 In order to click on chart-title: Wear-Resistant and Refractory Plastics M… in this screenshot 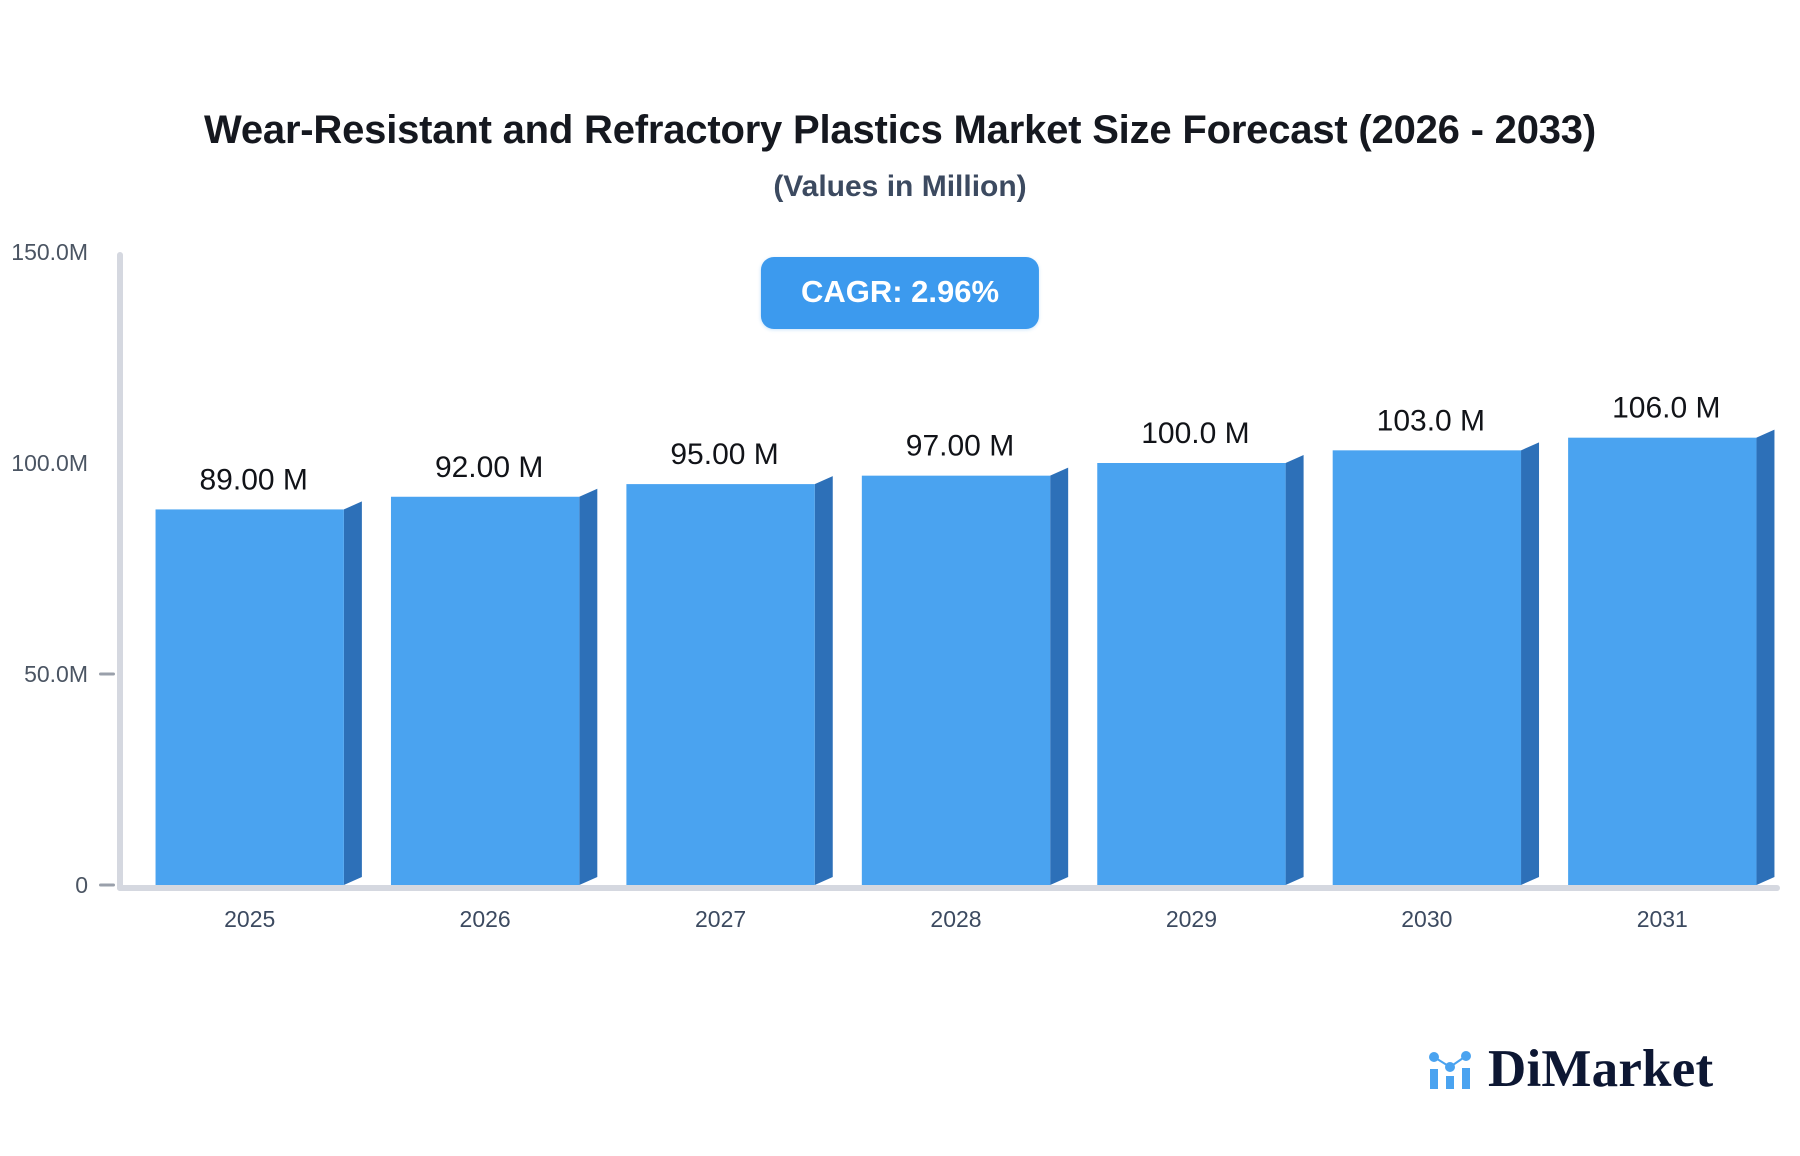, I will do `click(900, 130)`.